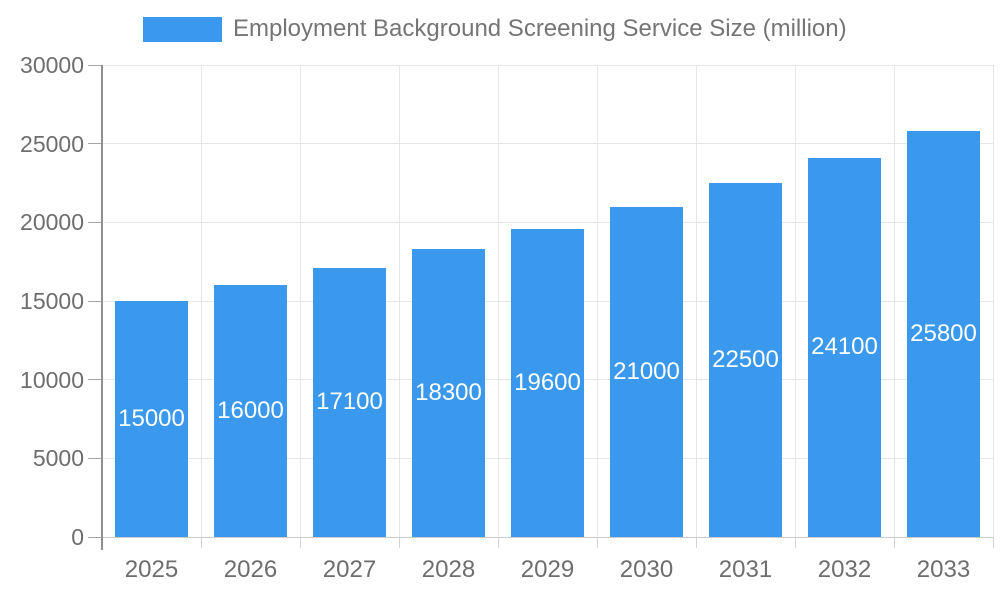  What do you see at coordinates (52, 301) in the screenshot?
I see `y-axis-tick-label: 15000` at bounding box center [52, 301].